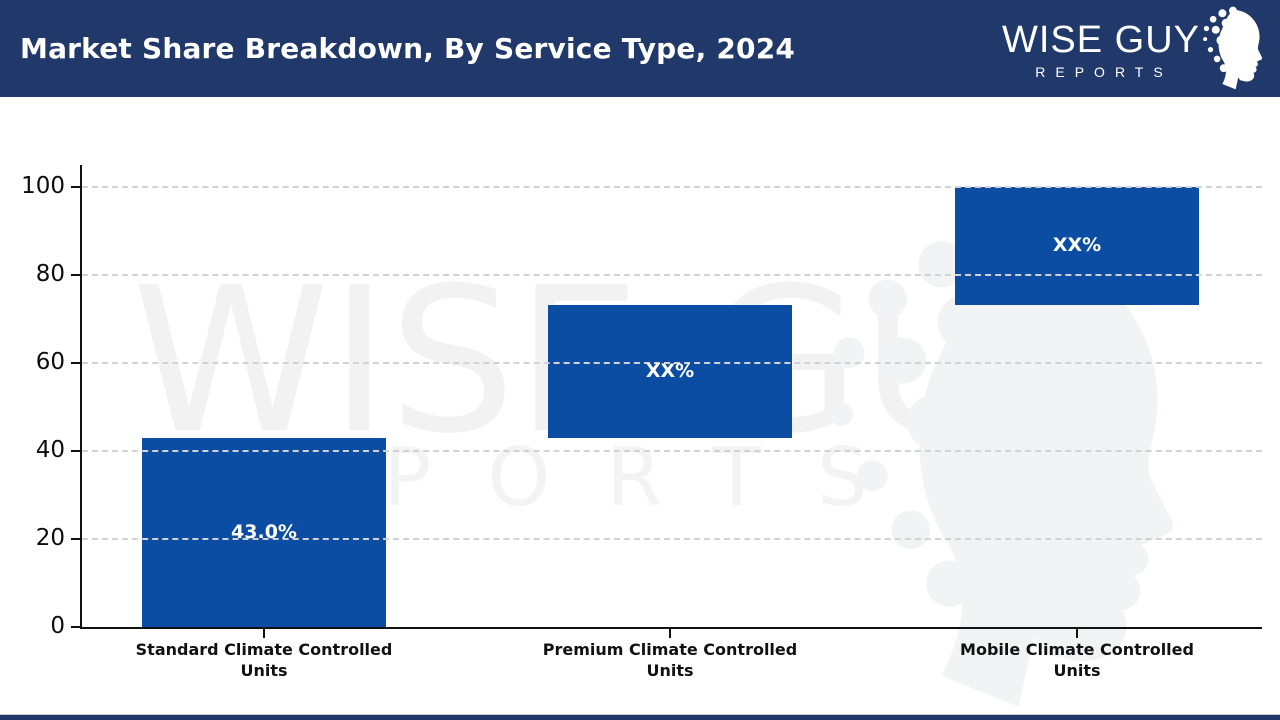 This screenshot has height=720, width=1280. What do you see at coordinates (670, 660) in the screenshot?
I see `x-axis-category-label: Premium Climate Controlled Units` at bounding box center [670, 660].